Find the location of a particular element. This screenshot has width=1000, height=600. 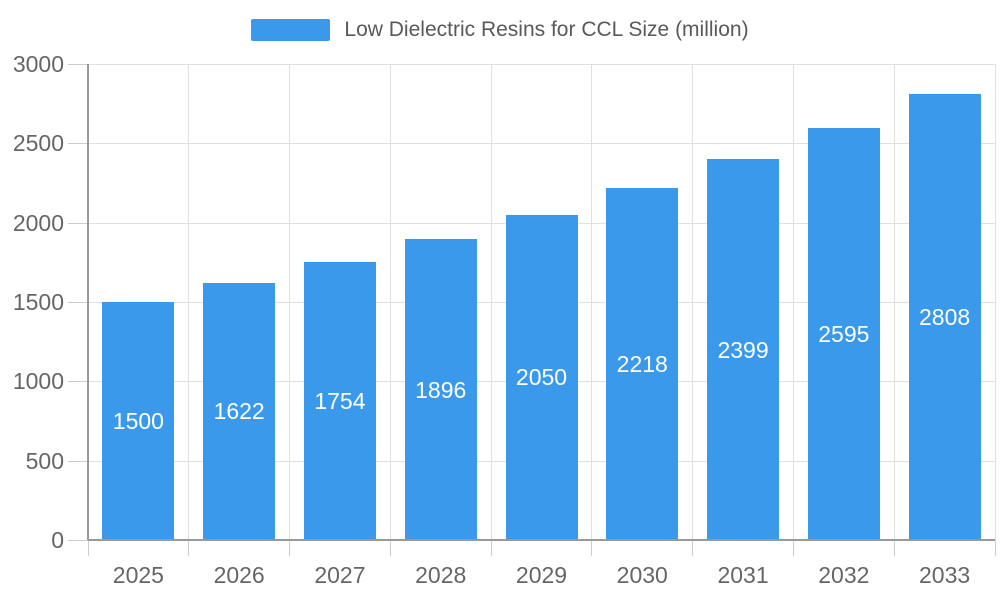

x-tick-label-2029: 2029 is located at coordinates (541, 575).